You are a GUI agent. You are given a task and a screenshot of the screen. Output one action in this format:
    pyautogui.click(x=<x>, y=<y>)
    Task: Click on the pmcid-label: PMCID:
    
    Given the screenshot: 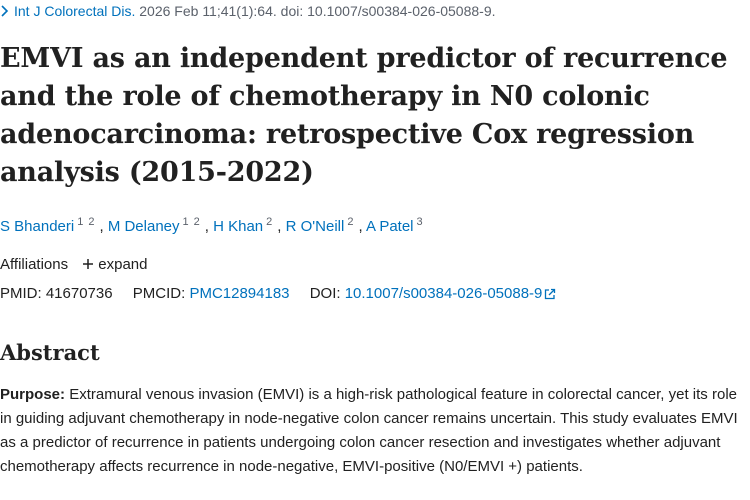 What is the action you would take?
    pyautogui.click(x=159, y=293)
    